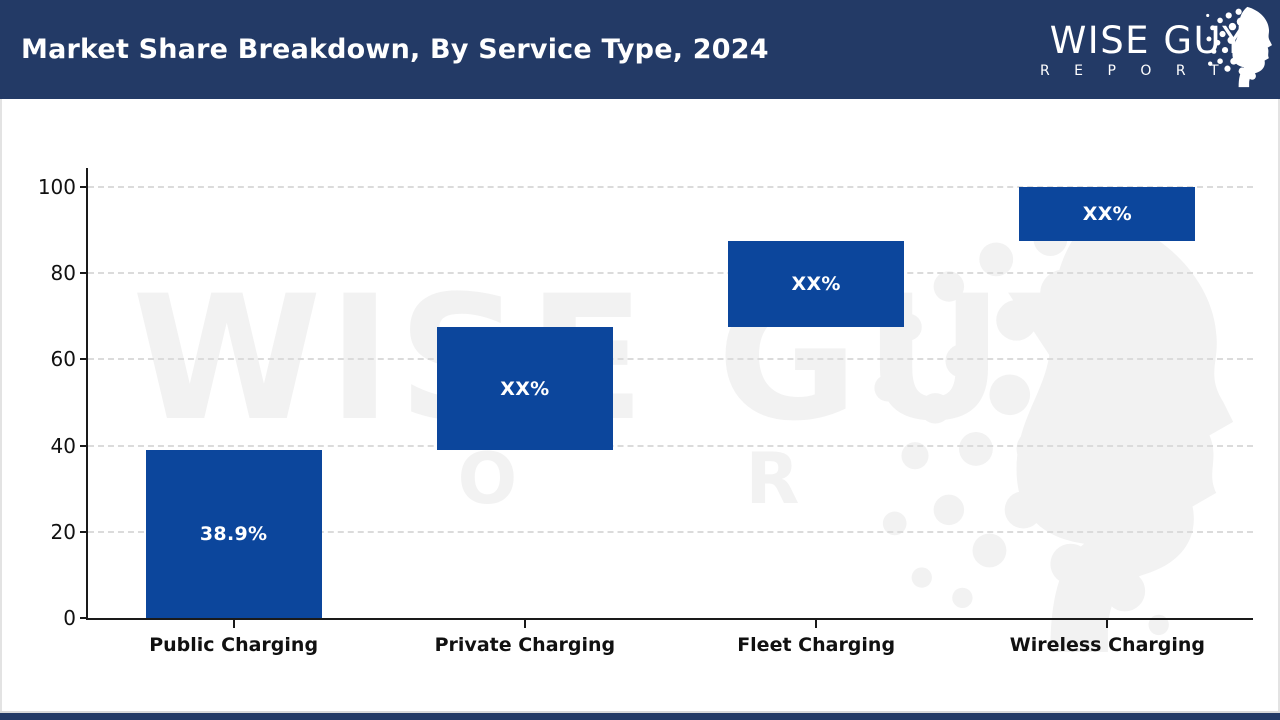  What do you see at coordinates (640, 716) in the screenshot?
I see `footer-bar` at bounding box center [640, 716].